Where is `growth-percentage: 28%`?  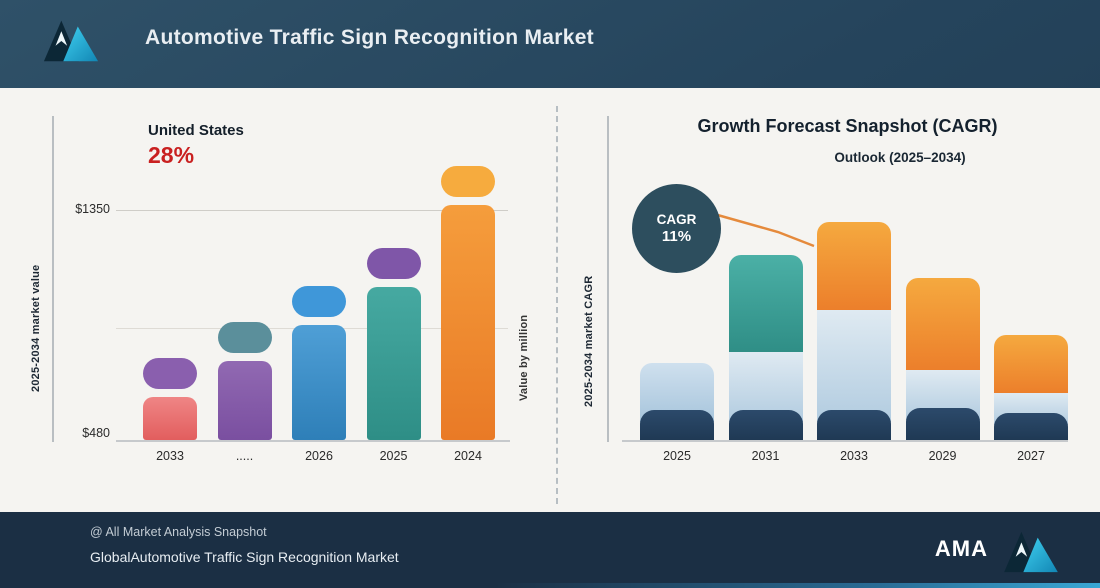
growth-percentage: 28% is located at coordinates (171, 155).